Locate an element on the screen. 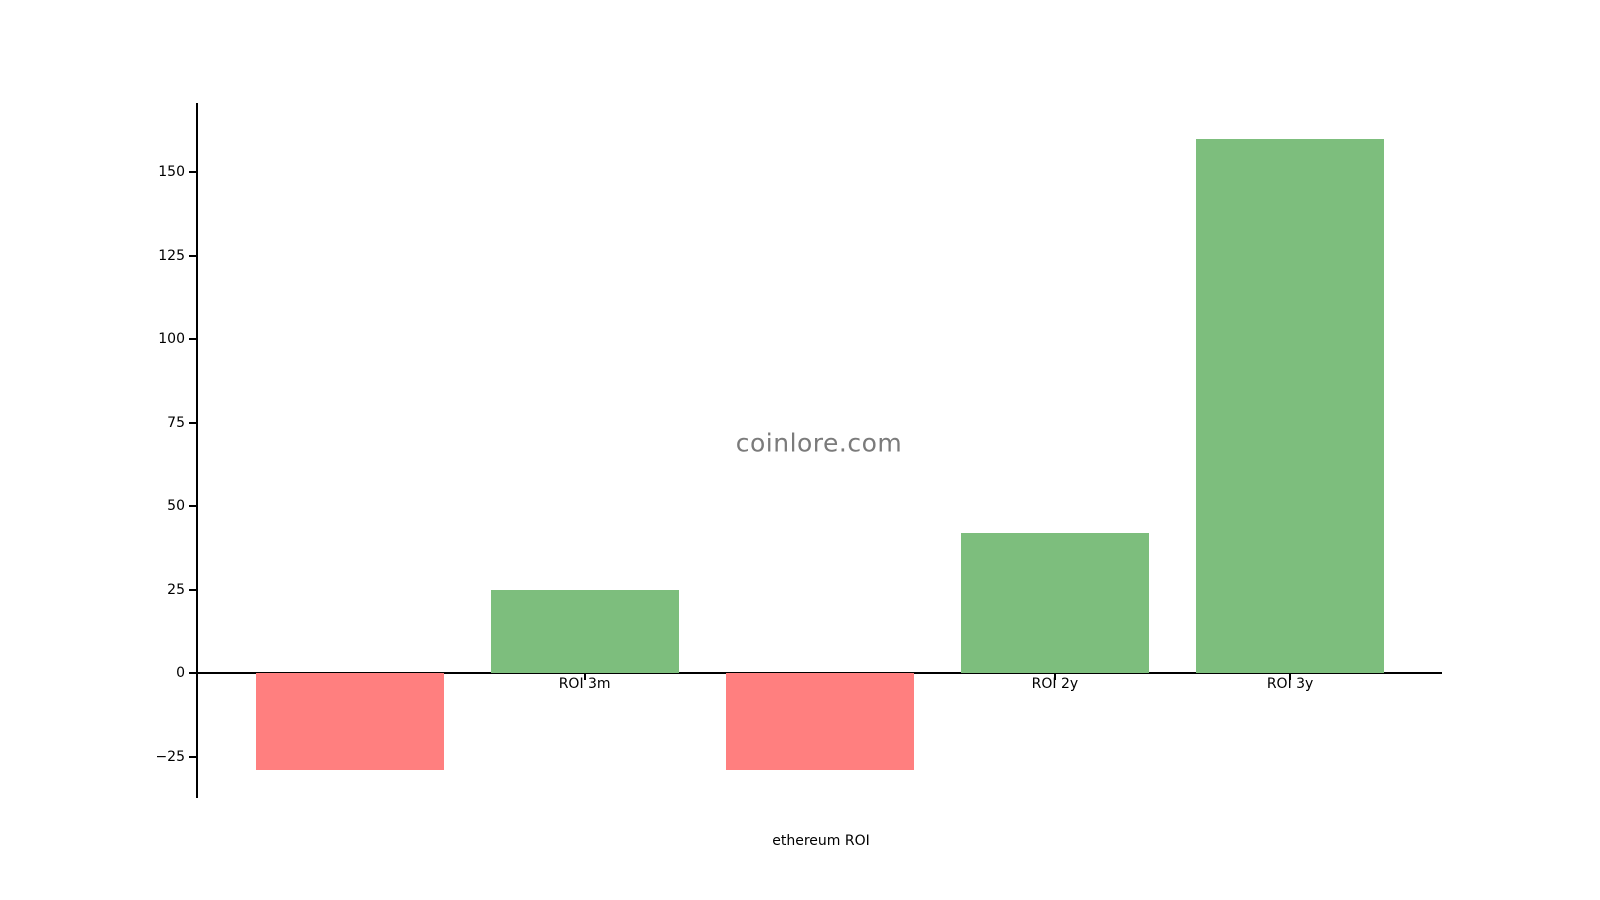 The image size is (1600, 900). bar-roi-3m is located at coordinates (584, 631).